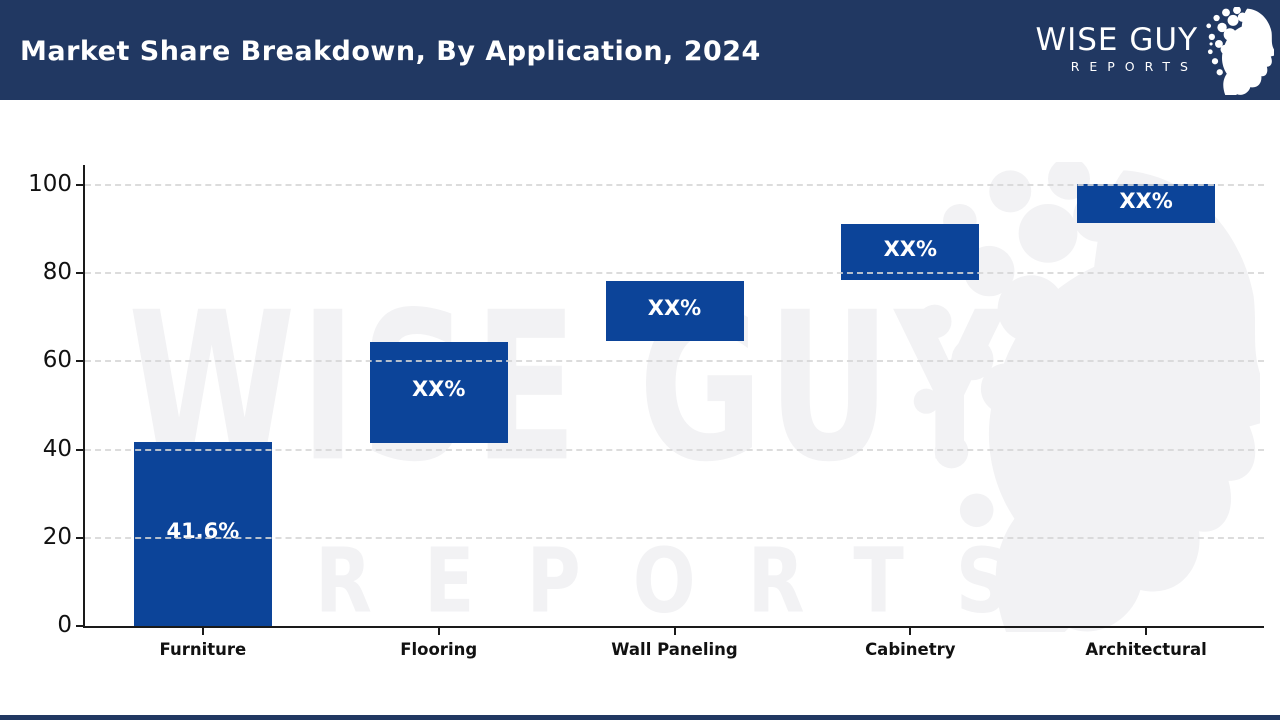 This screenshot has width=1280, height=720. What do you see at coordinates (439, 649) in the screenshot?
I see `x-tick-label: Flooring` at bounding box center [439, 649].